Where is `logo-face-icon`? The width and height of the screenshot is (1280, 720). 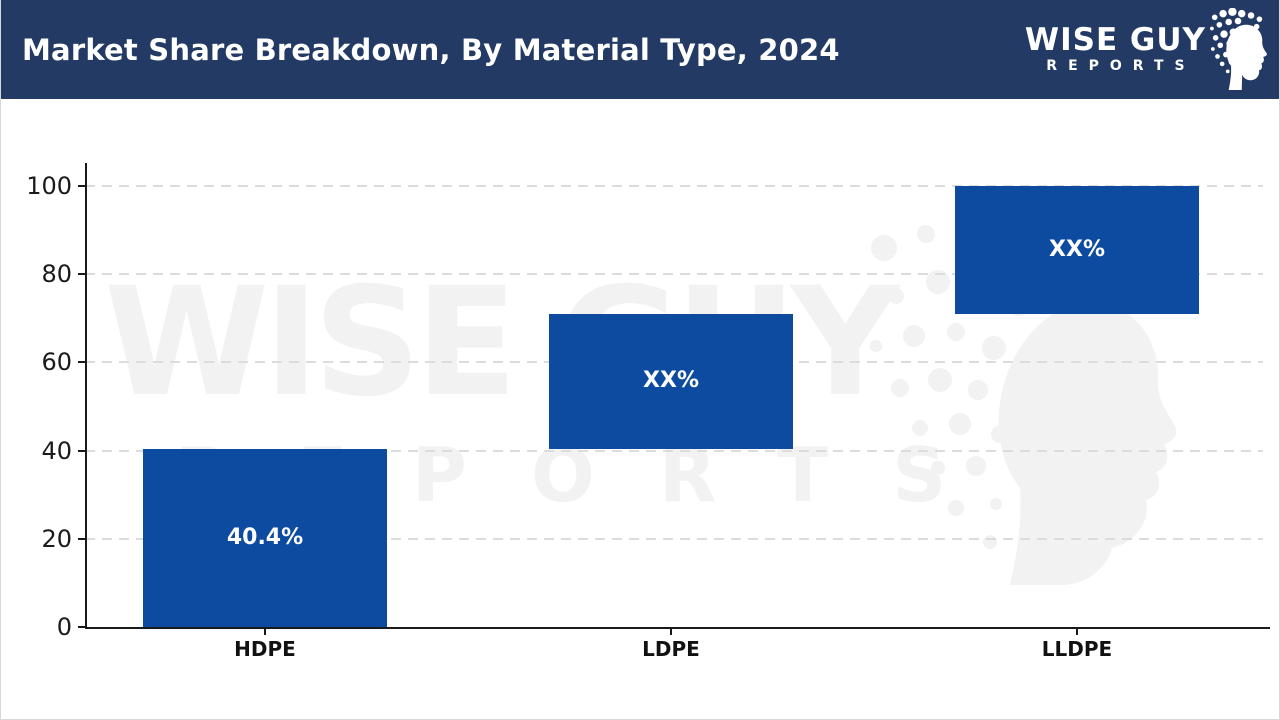 logo-face-icon is located at coordinates (1238, 49).